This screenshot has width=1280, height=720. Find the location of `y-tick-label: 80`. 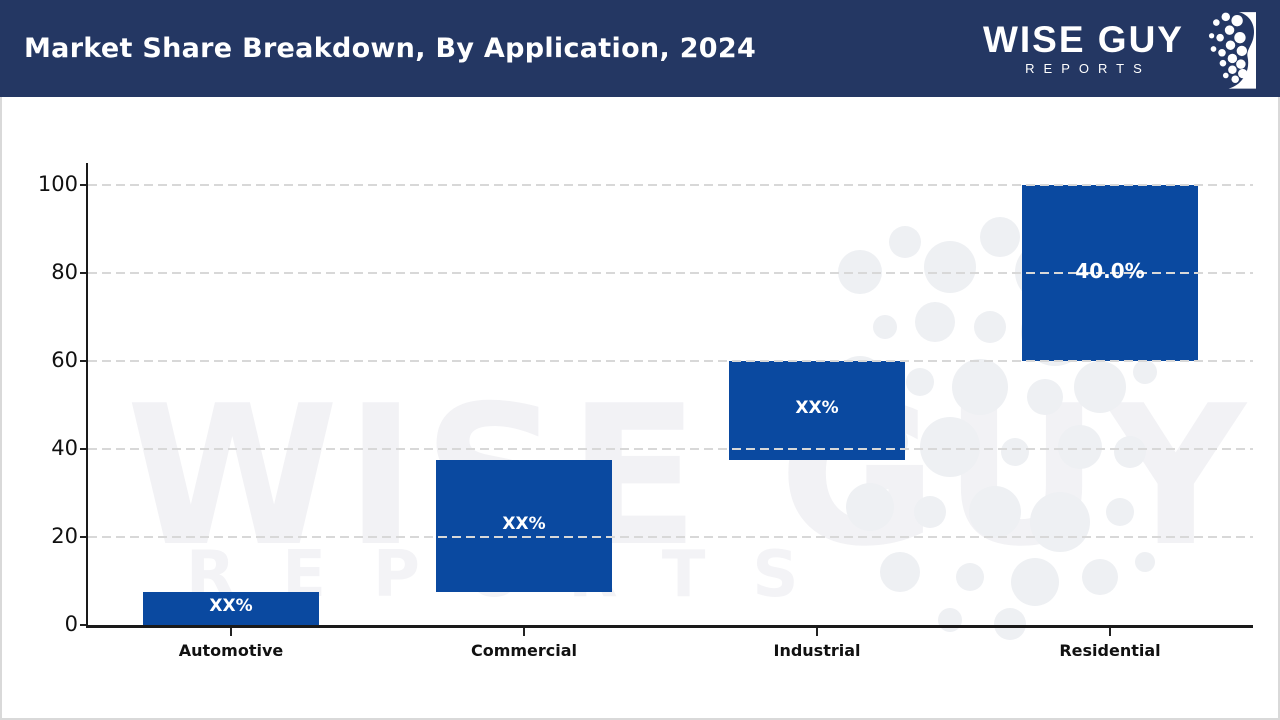

y-tick-label: 80 is located at coordinates (64, 272).